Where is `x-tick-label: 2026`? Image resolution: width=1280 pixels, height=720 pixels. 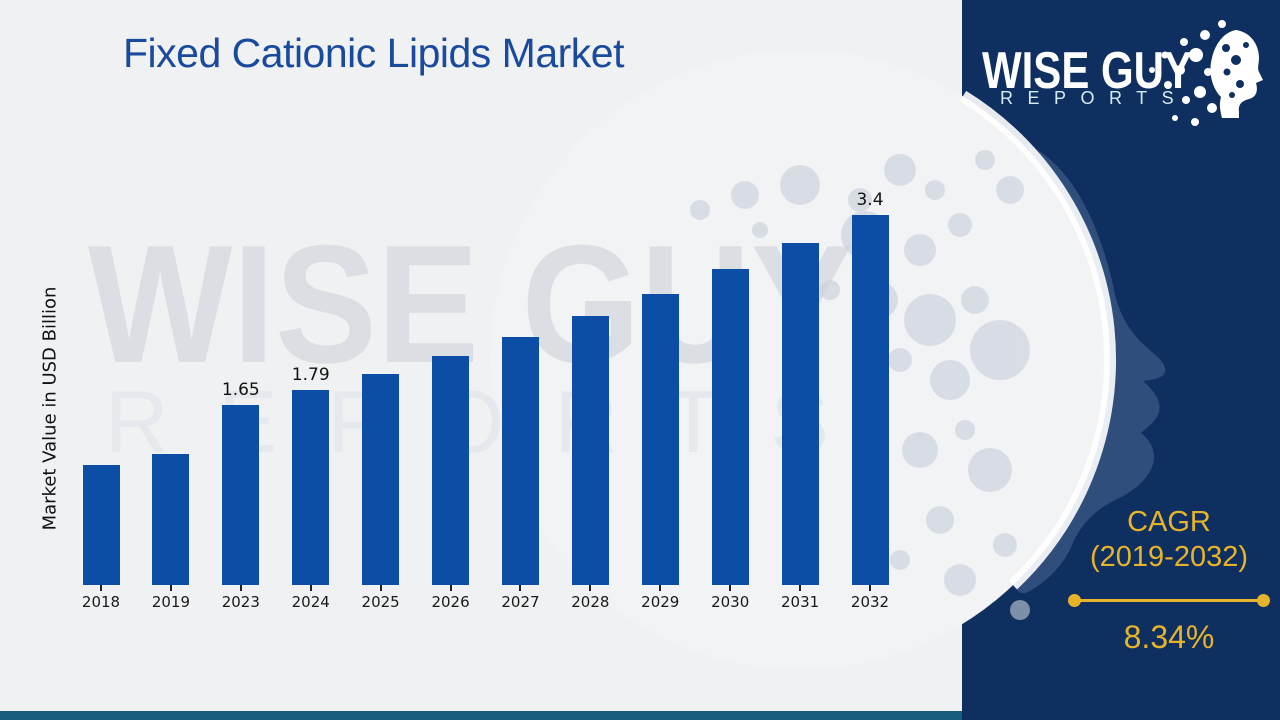 x-tick-label: 2026 is located at coordinates (450, 602).